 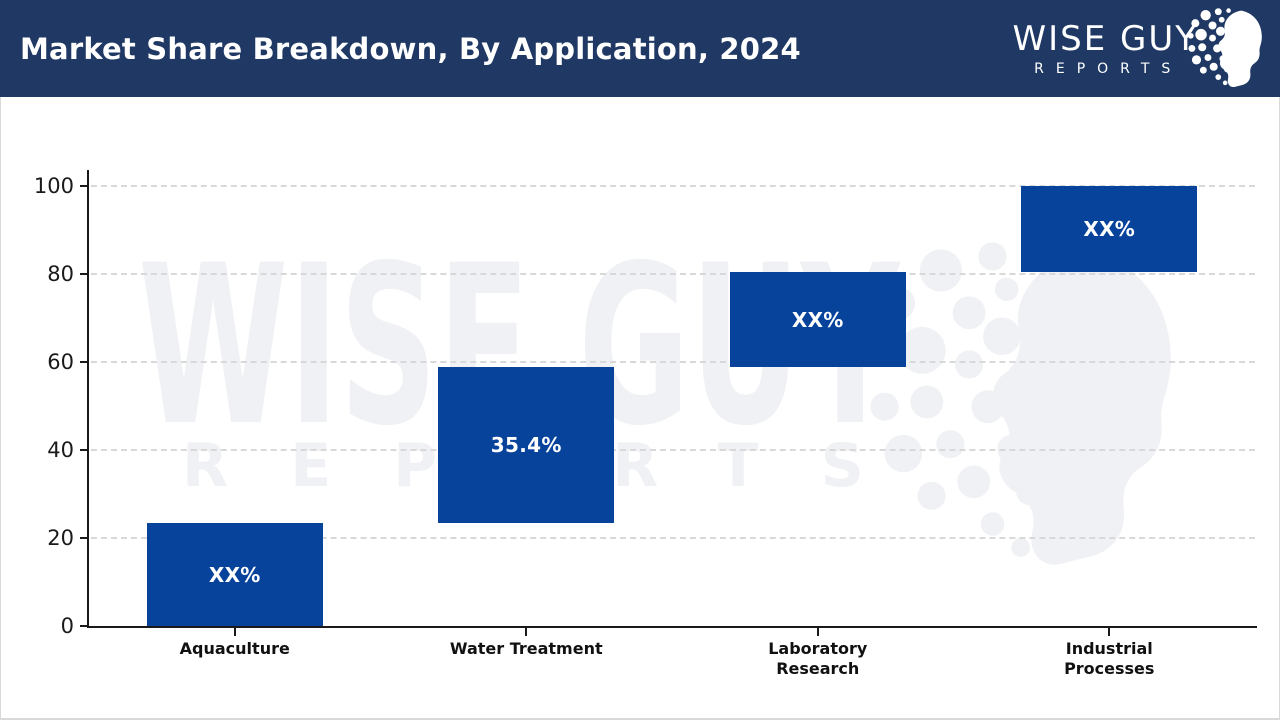 I want to click on wiseguy-logo: WISE GUY REPORTS, so click(x=1139, y=49).